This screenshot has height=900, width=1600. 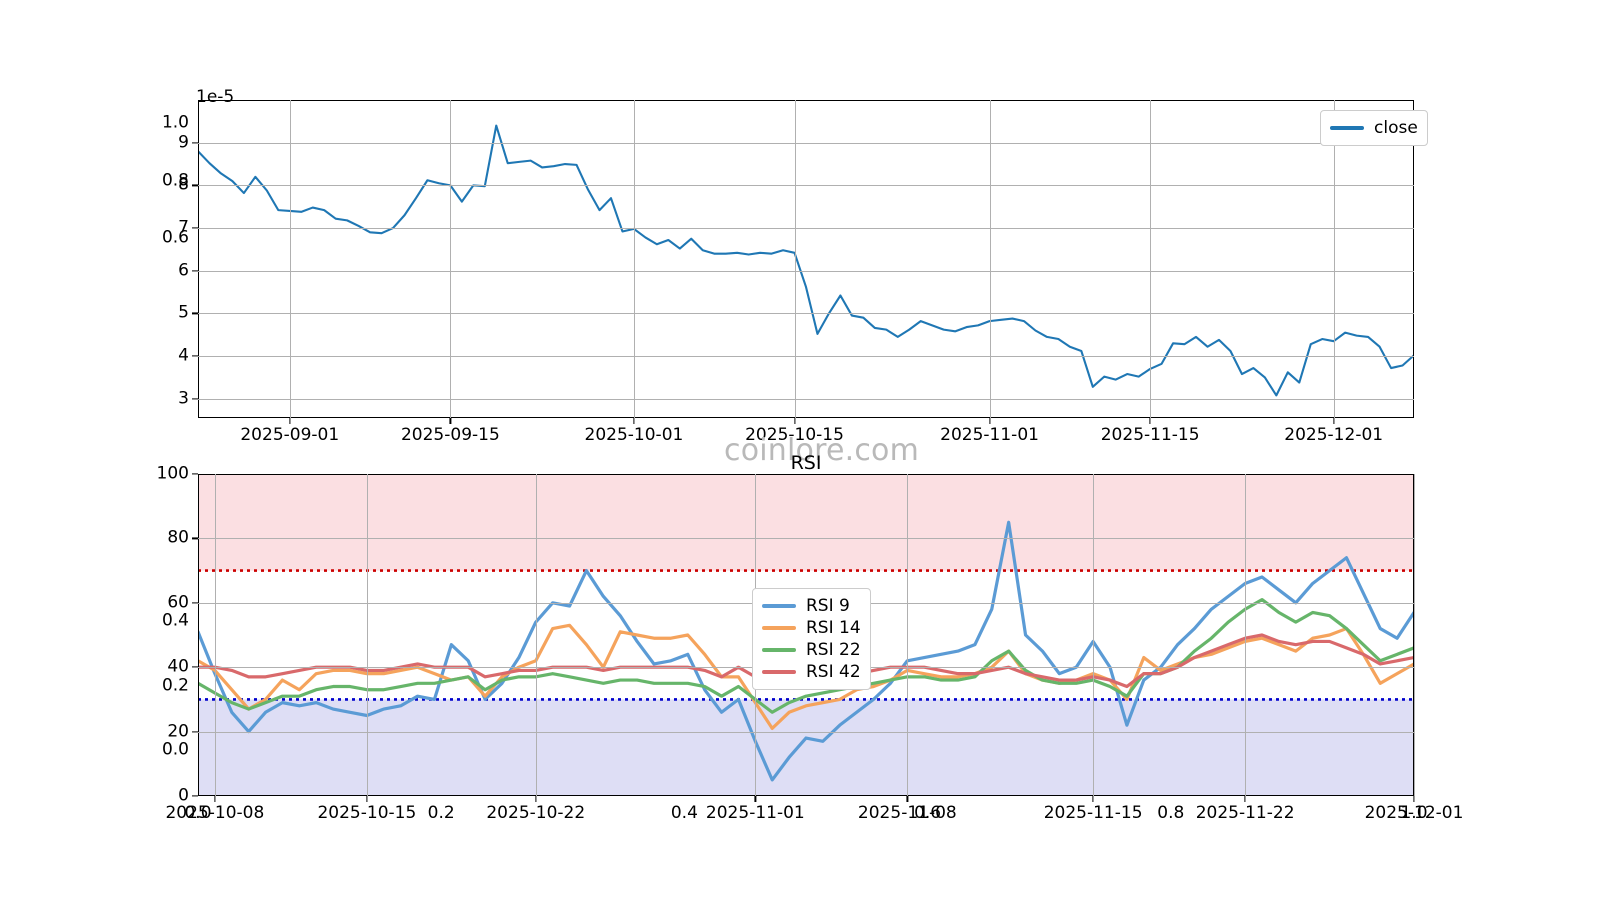 I want to click on rsi-legend-item: RSI 22, so click(x=811, y=650).